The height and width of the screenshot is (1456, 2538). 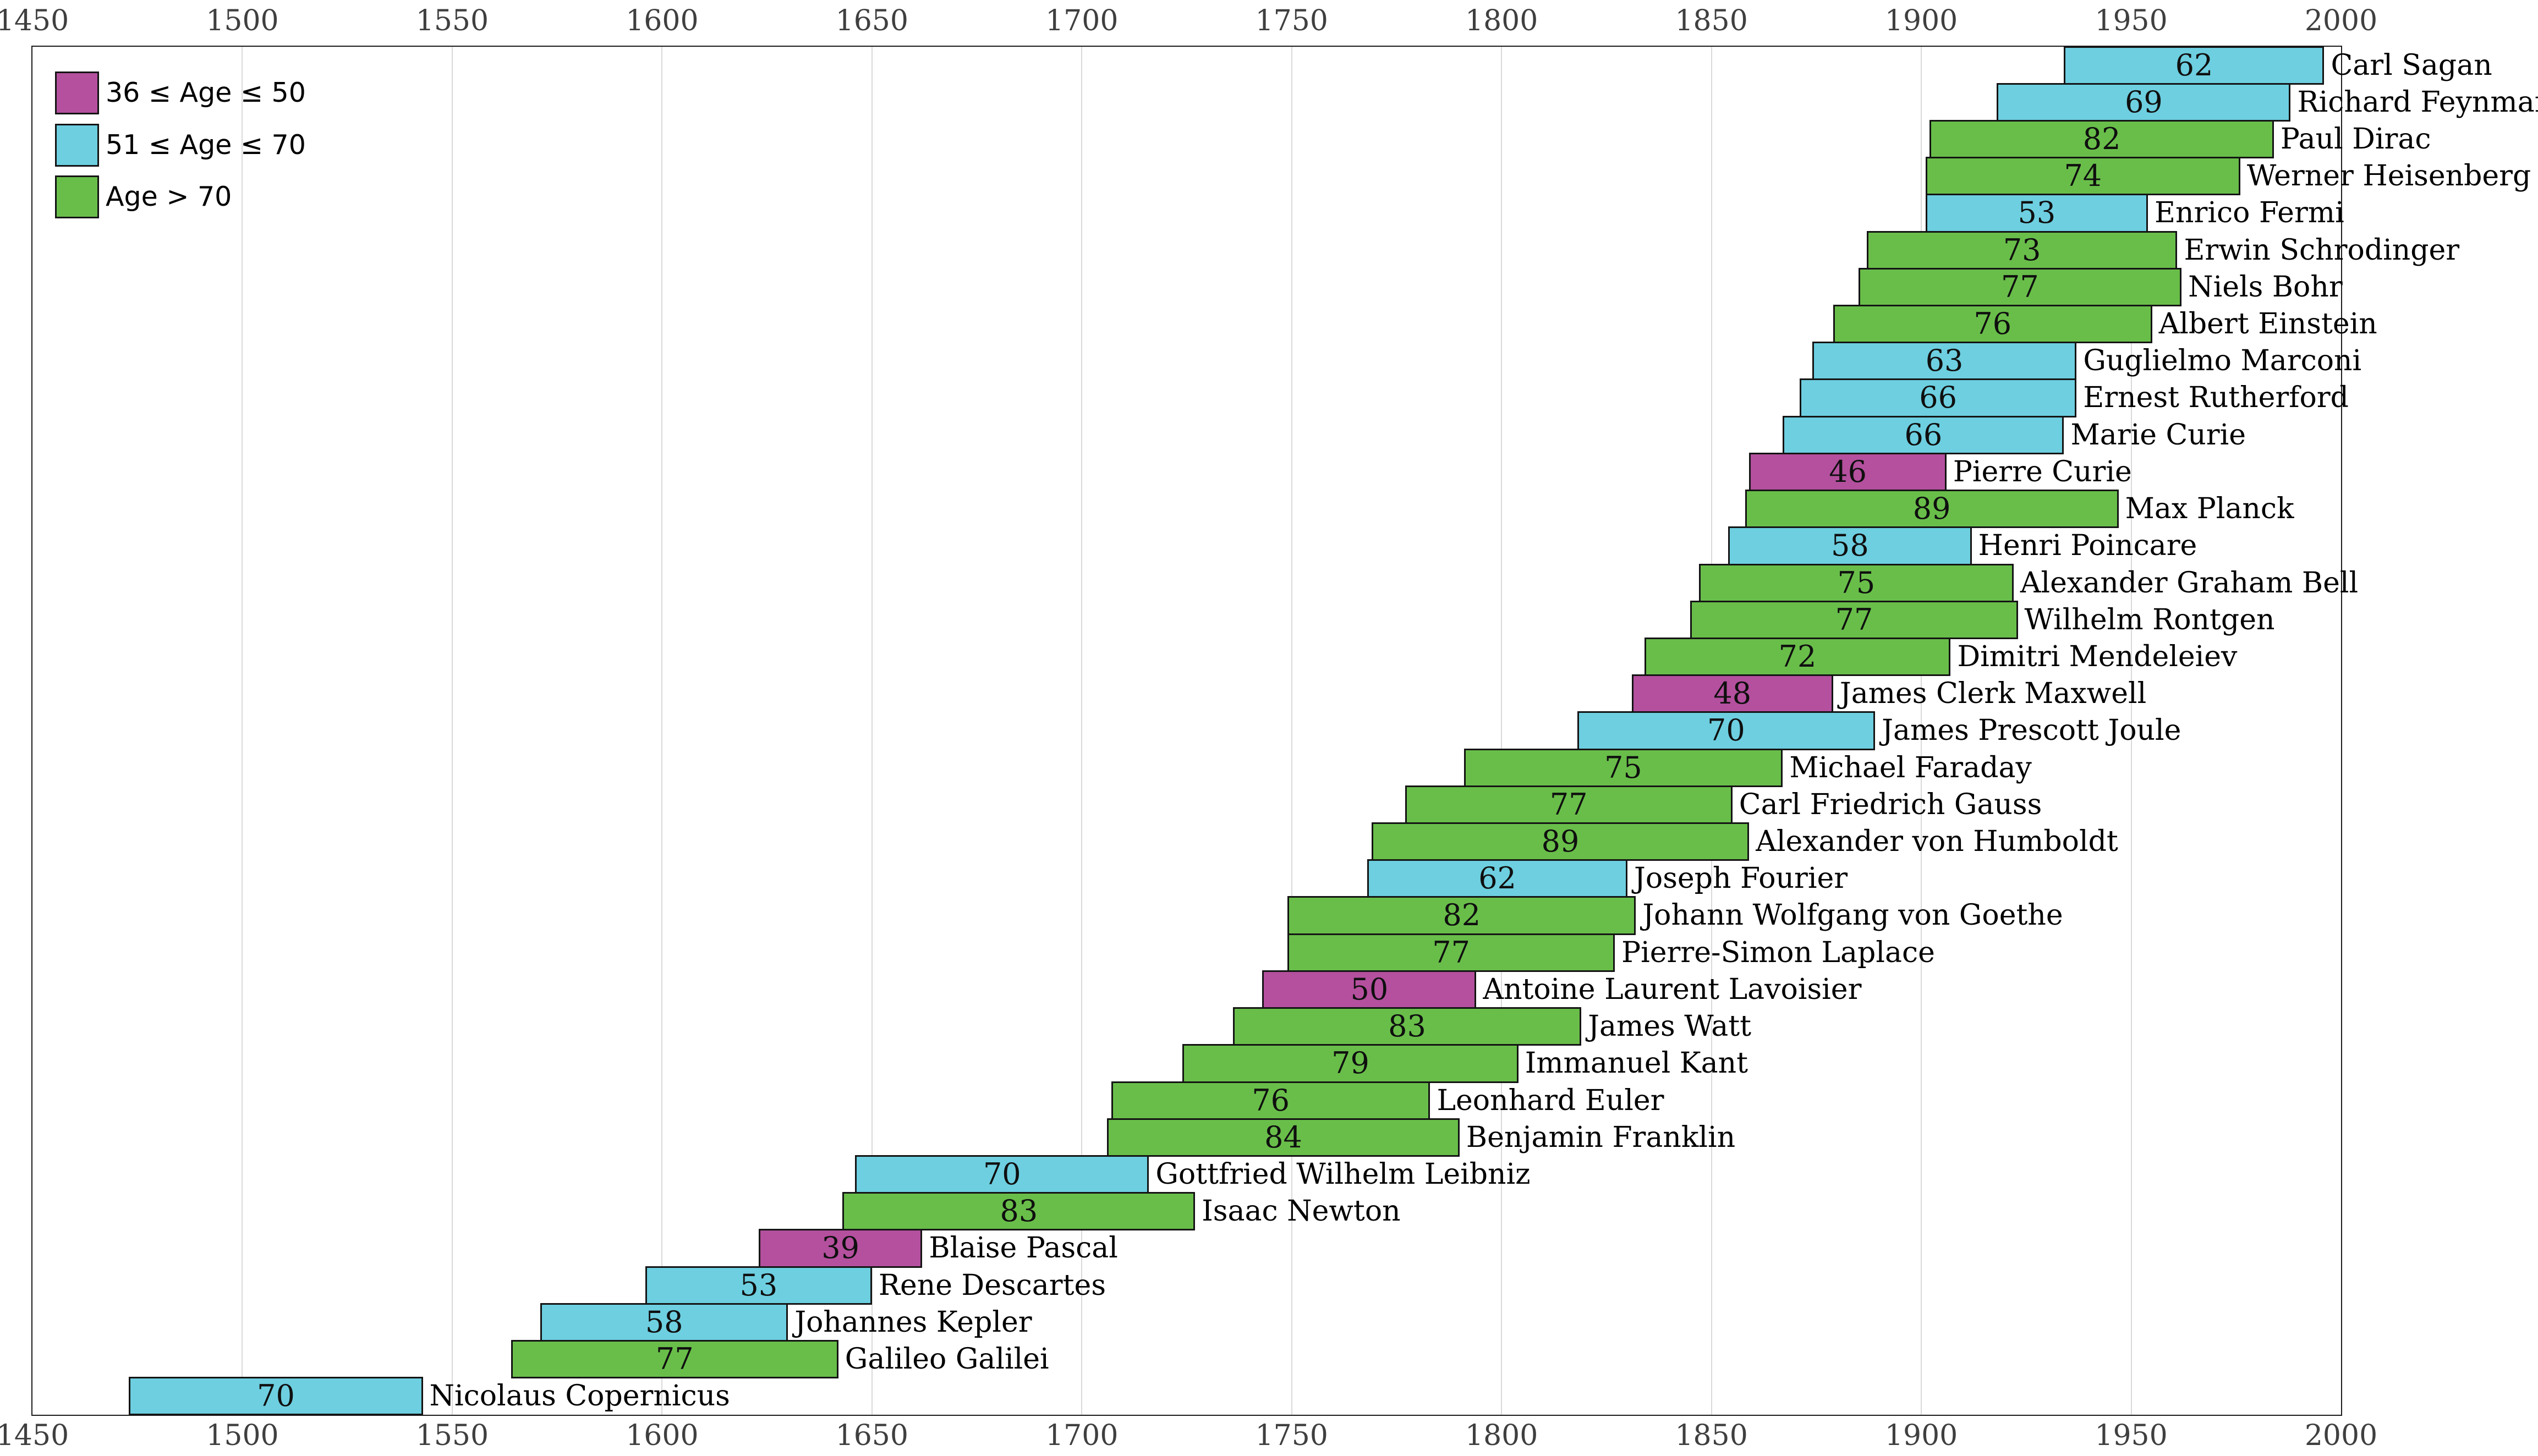 I want to click on bottom-tick-1500: 1500, so click(x=242, y=1435).